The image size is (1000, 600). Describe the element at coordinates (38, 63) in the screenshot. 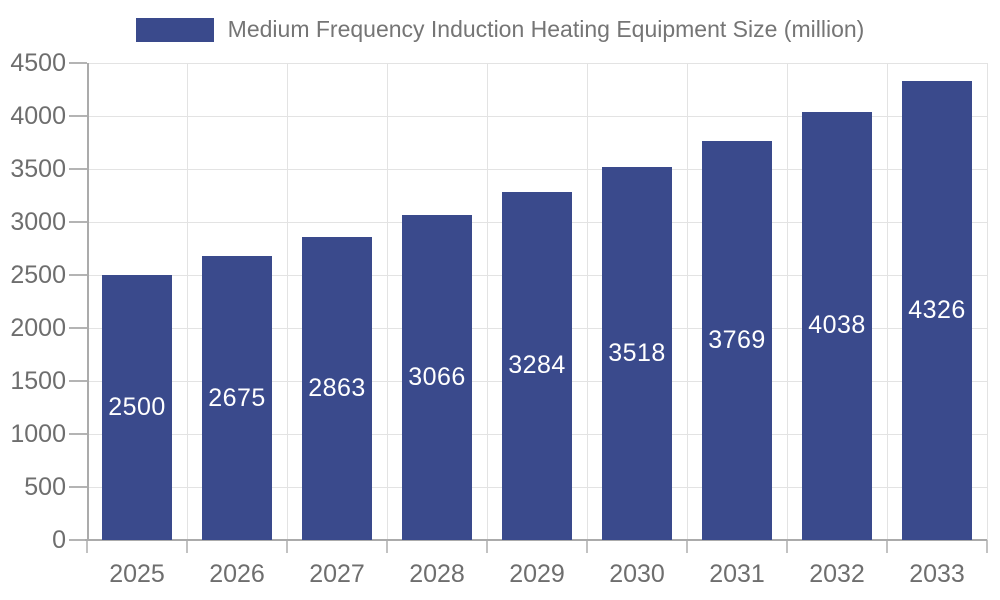

I see `y-tick-label: 4500` at that location.